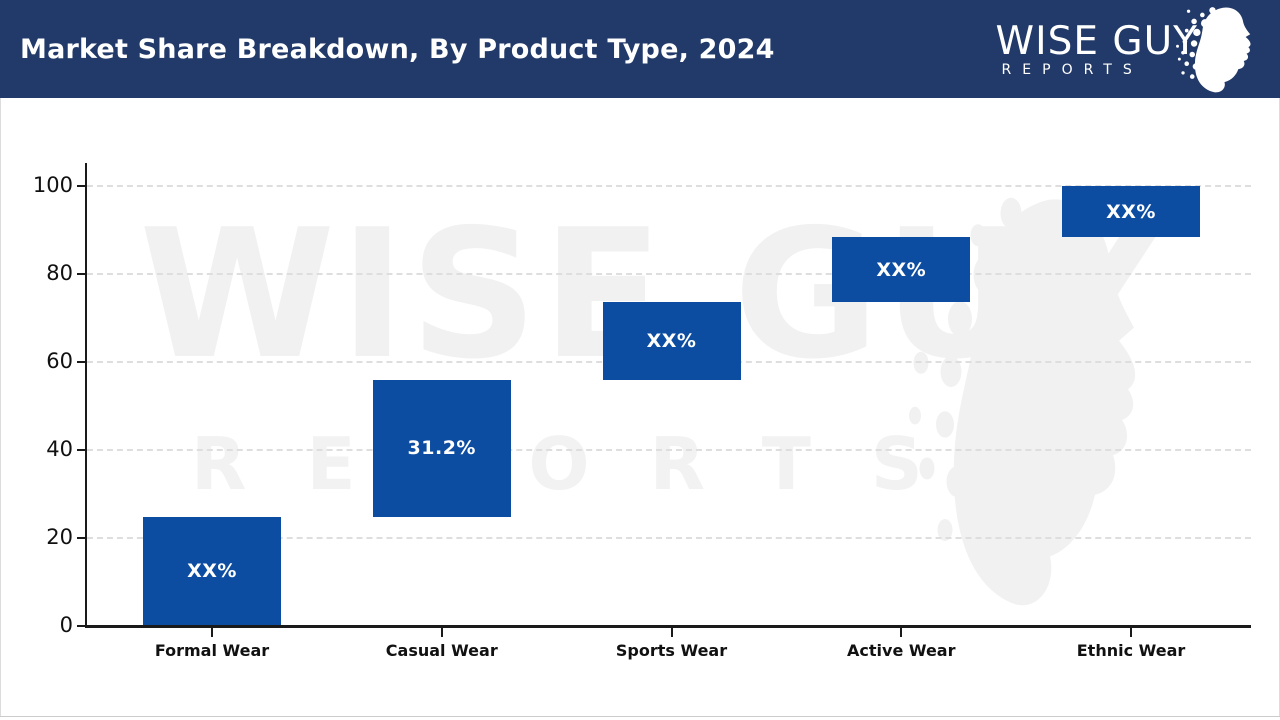 Image resolution: width=1280 pixels, height=720 pixels. I want to click on bar-casual-wear: 31.2%, so click(441, 448).